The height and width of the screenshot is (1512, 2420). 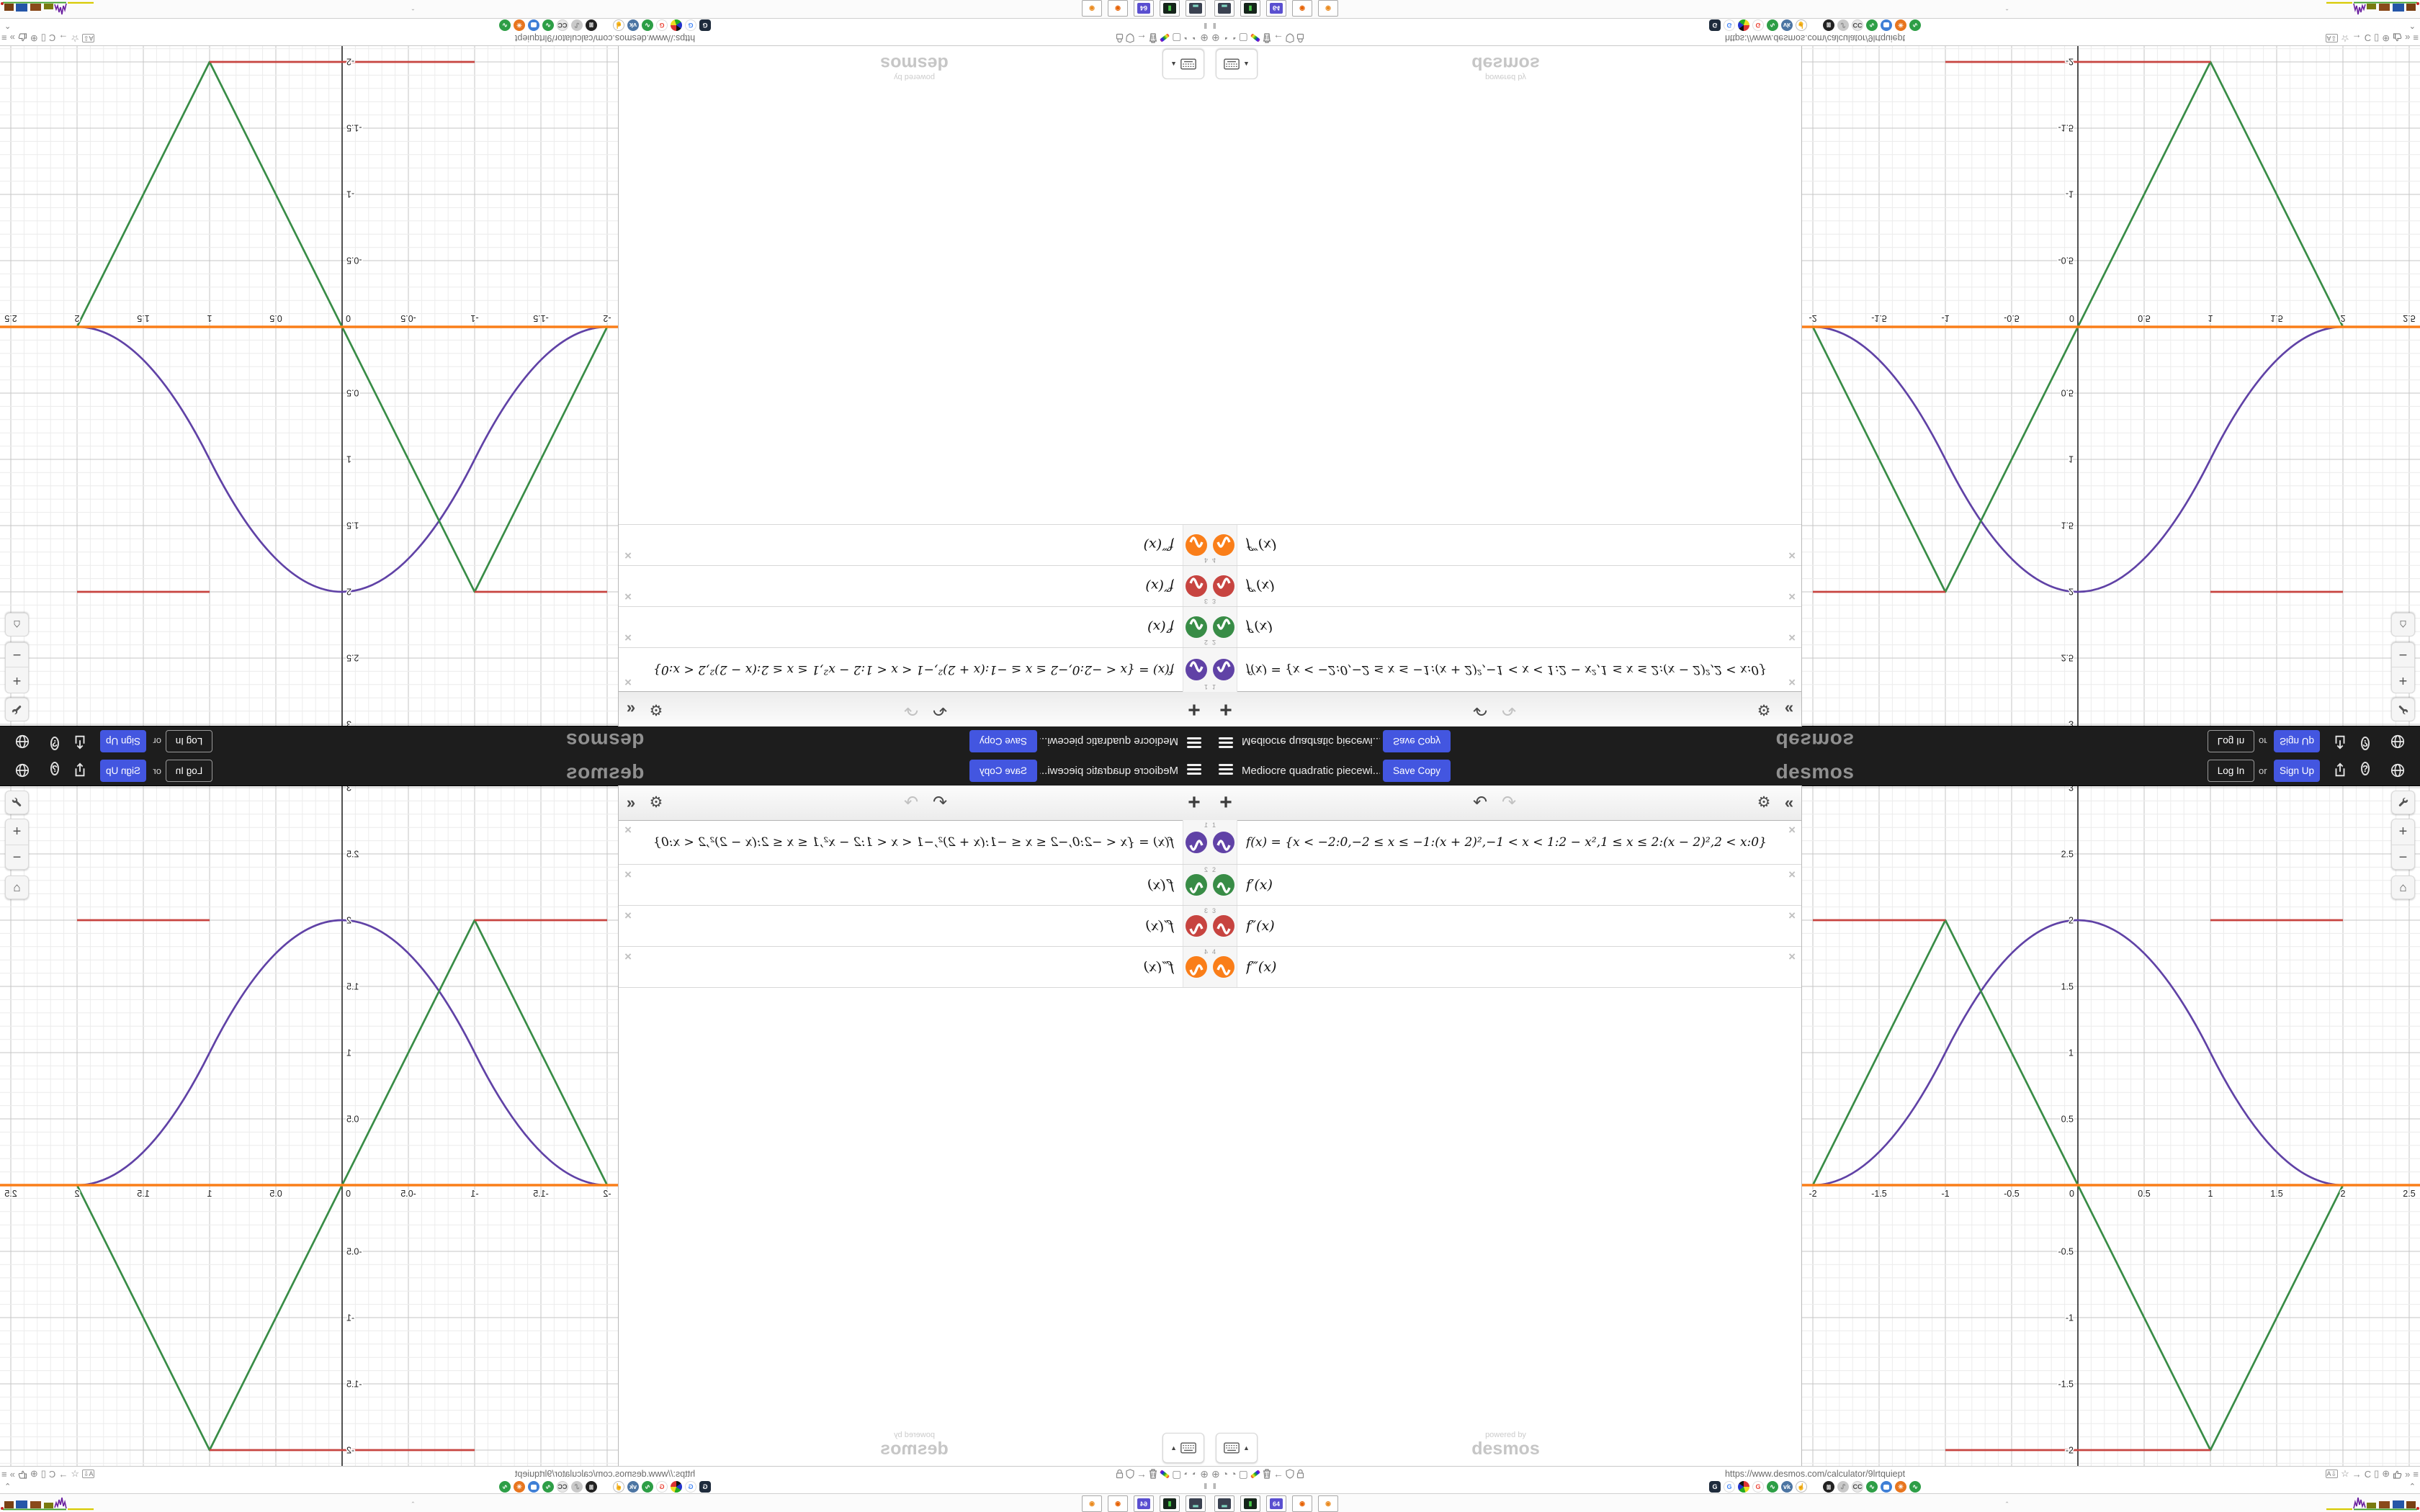 What do you see at coordinates (1160, 885) in the screenshot?
I see `expression-latex: f′(x)` at bounding box center [1160, 885].